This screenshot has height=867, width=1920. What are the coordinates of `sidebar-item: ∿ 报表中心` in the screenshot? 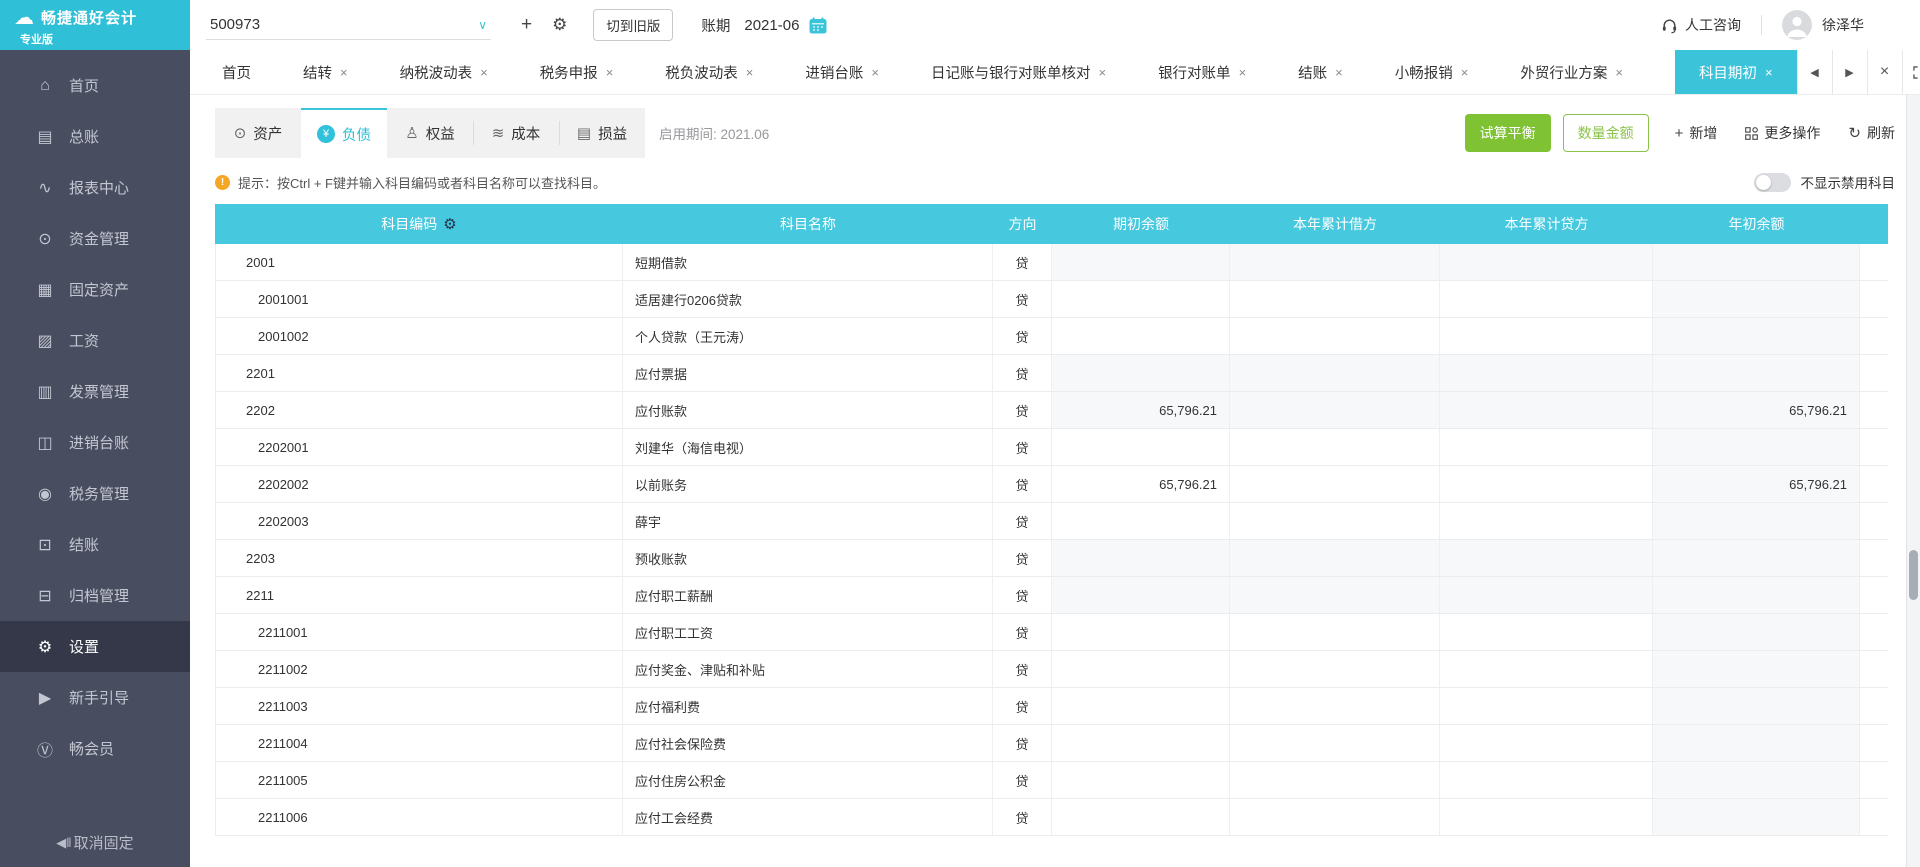 It's located at (95, 187).